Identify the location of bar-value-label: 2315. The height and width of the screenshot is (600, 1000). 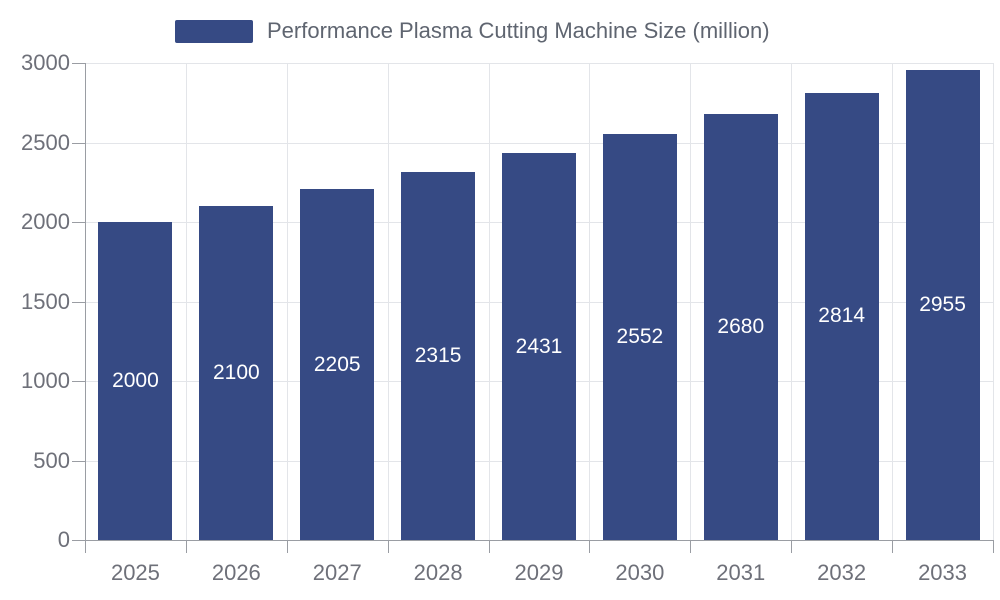
(438, 355).